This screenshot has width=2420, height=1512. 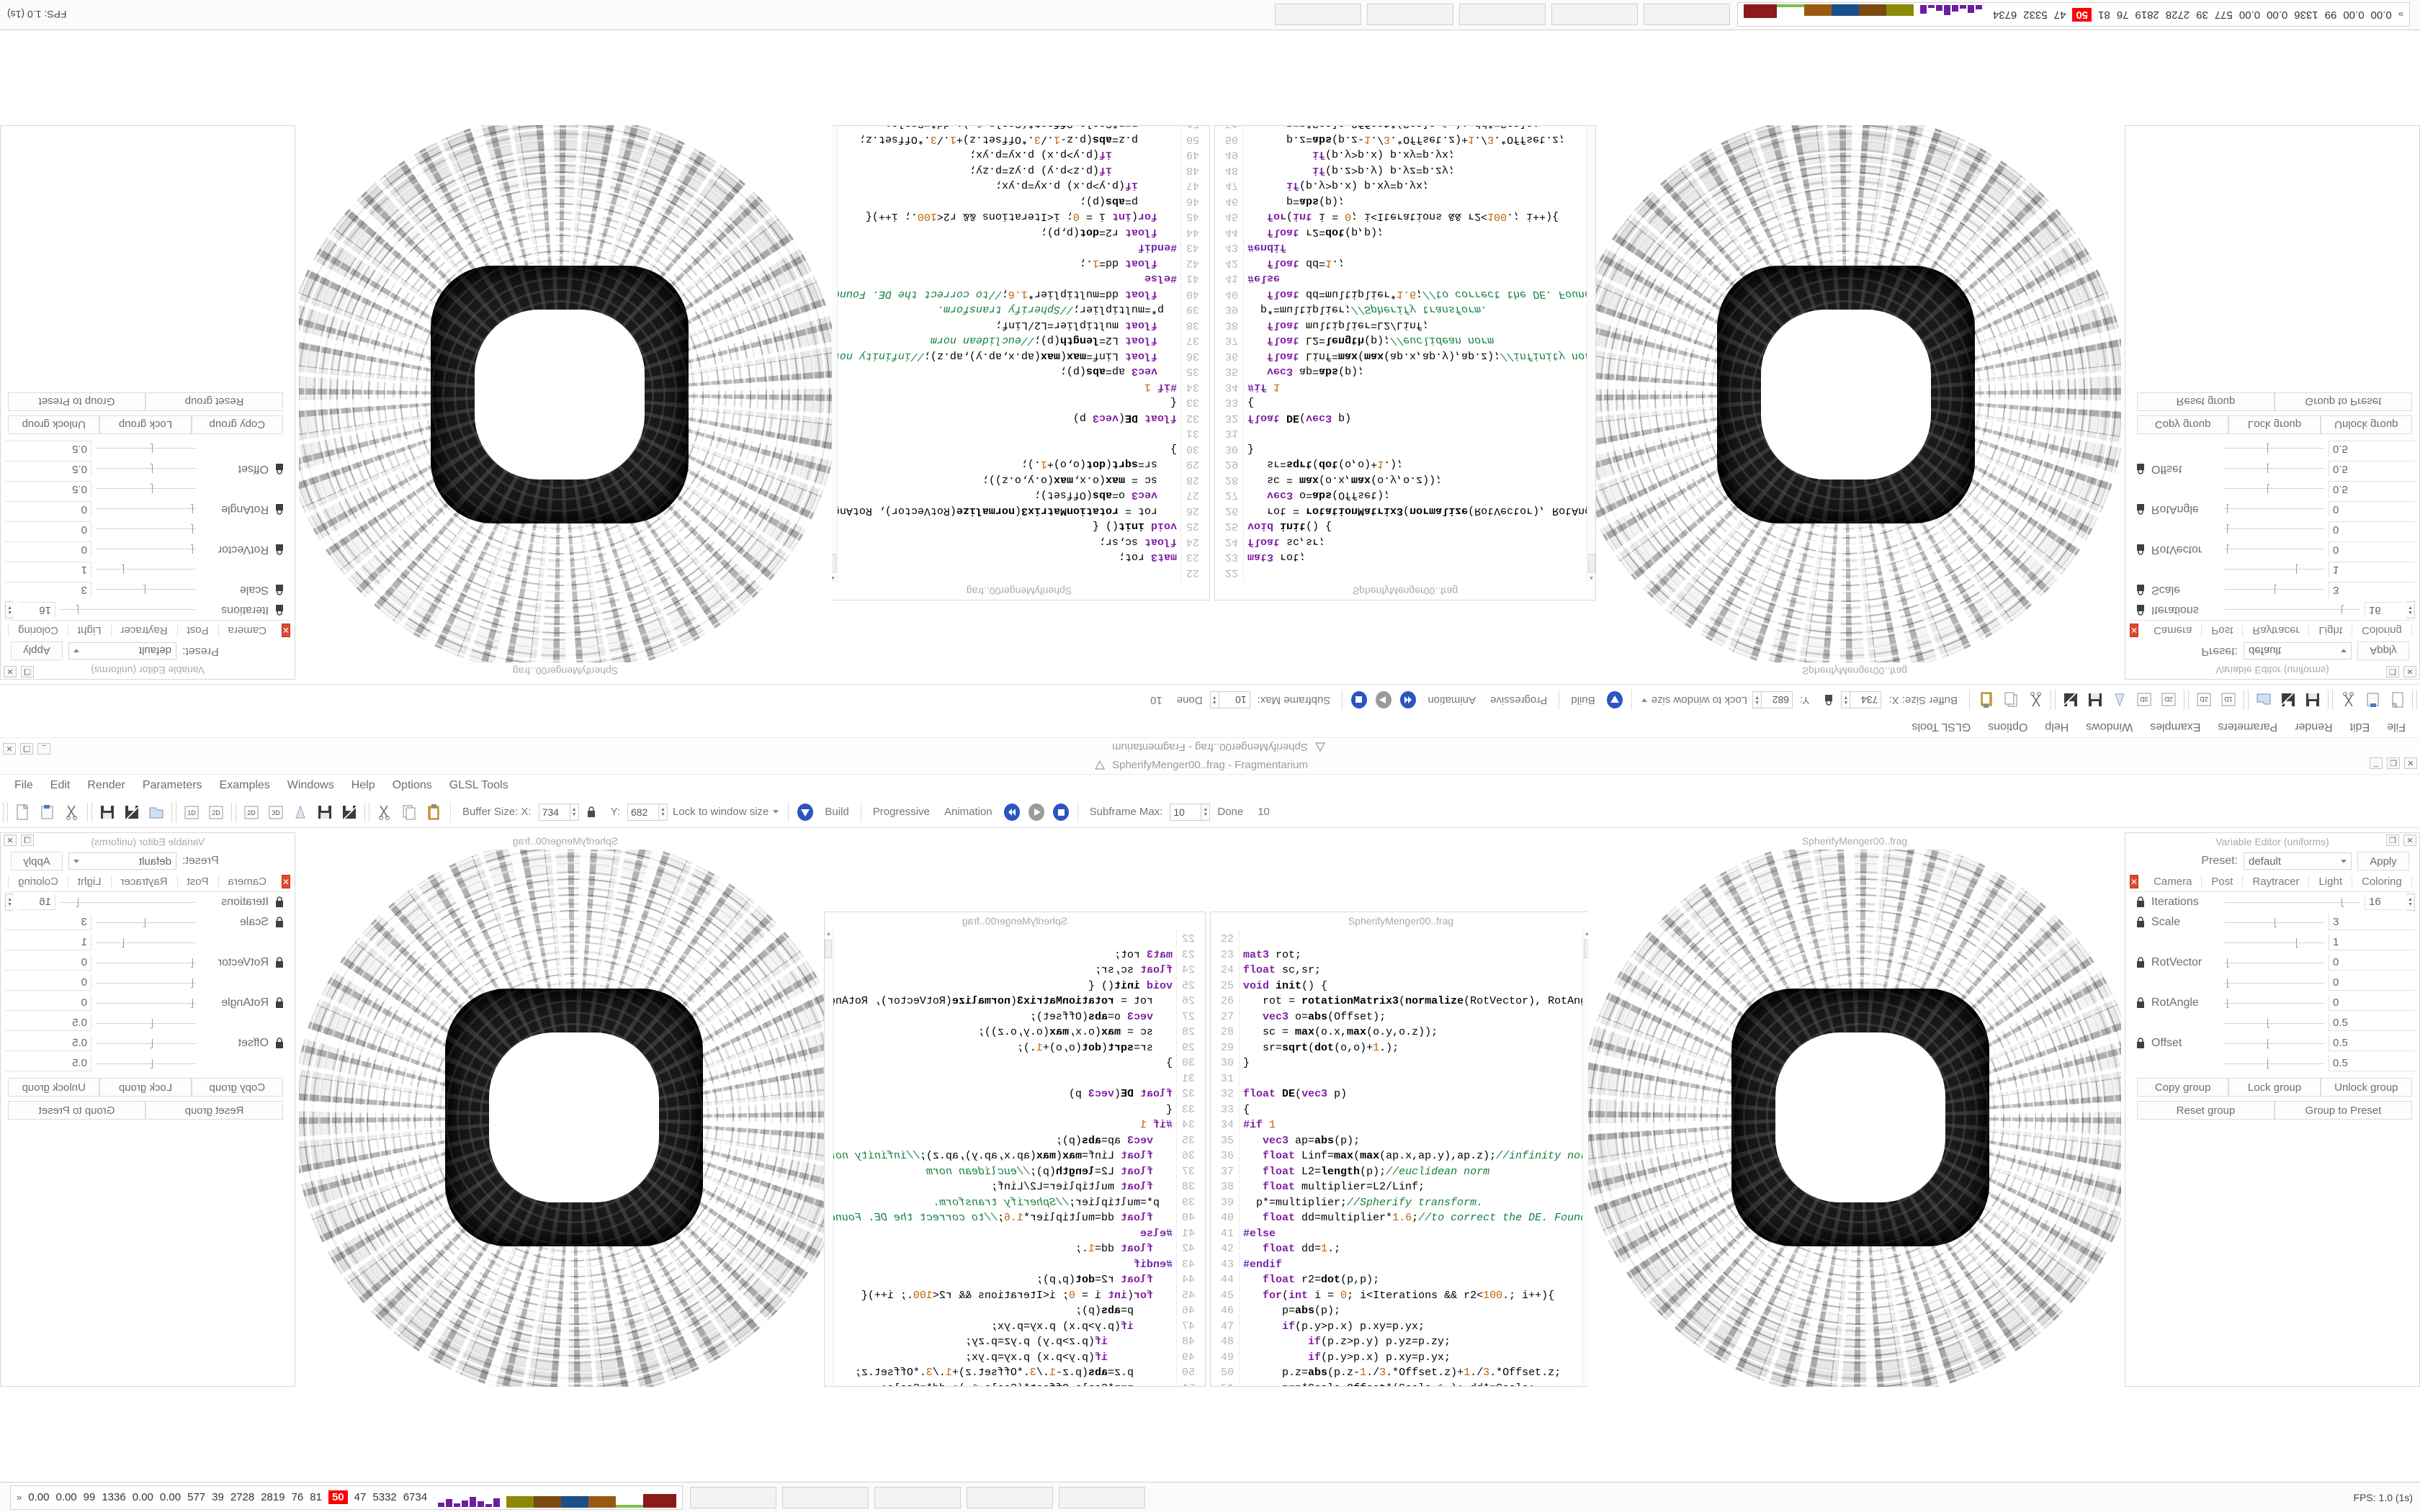 What do you see at coordinates (9, 609) in the screenshot?
I see `param-spinner: ▲ ▼` at bounding box center [9, 609].